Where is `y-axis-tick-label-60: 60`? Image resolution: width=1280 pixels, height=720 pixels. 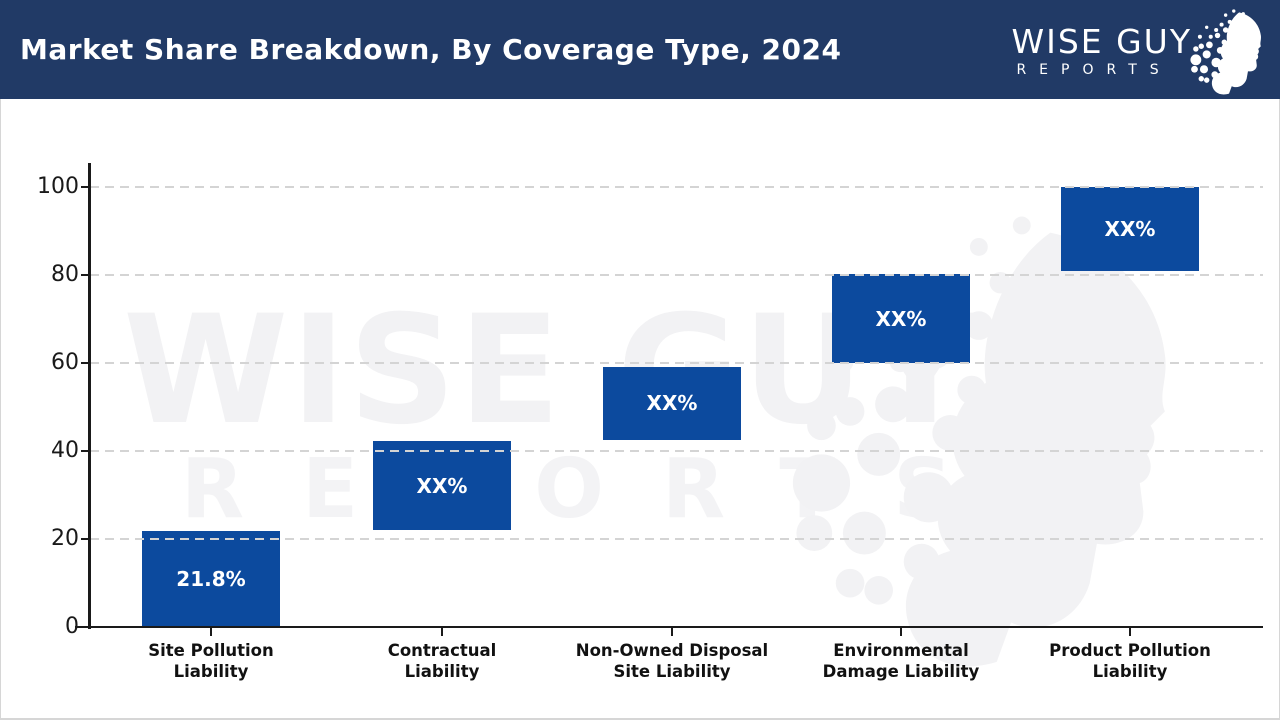 y-axis-tick-label-60: 60 is located at coordinates (65, 362).